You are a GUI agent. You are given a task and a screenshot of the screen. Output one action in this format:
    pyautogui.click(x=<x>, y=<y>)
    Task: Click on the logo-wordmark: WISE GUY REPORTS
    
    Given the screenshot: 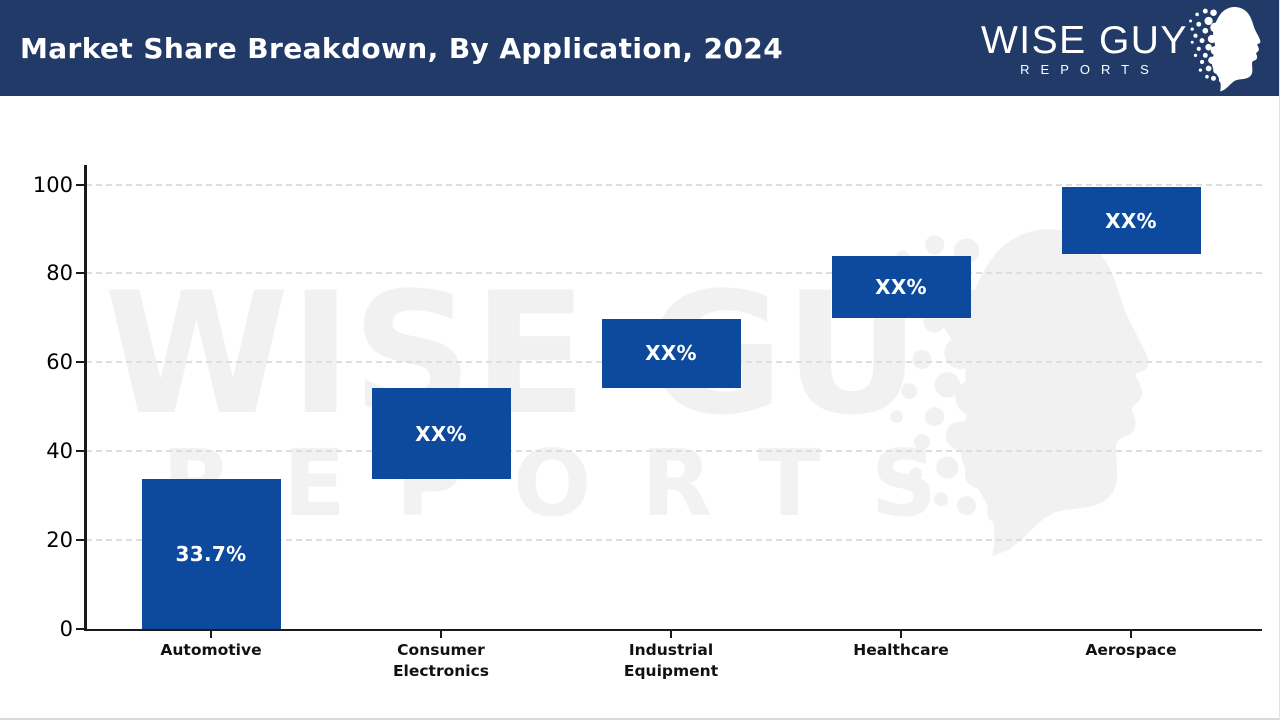 What is the action you would take?
    pyautogui.click(x=1084, y=48)
    